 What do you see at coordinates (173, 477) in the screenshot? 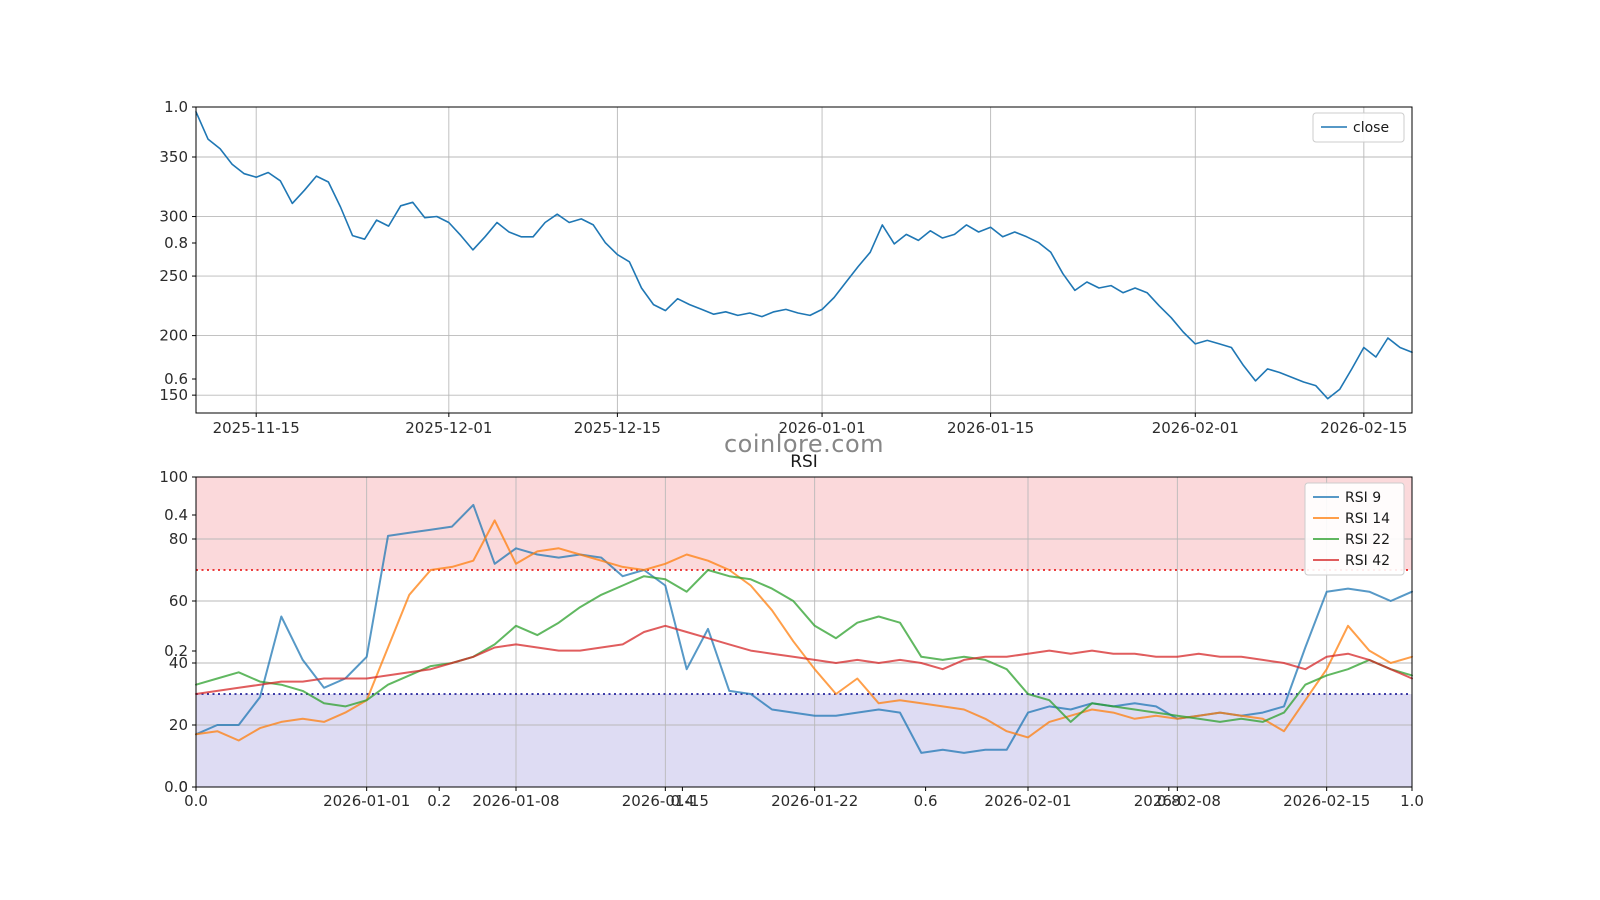
I see `y-tick-label: 100` at bounding box center [173, 477].